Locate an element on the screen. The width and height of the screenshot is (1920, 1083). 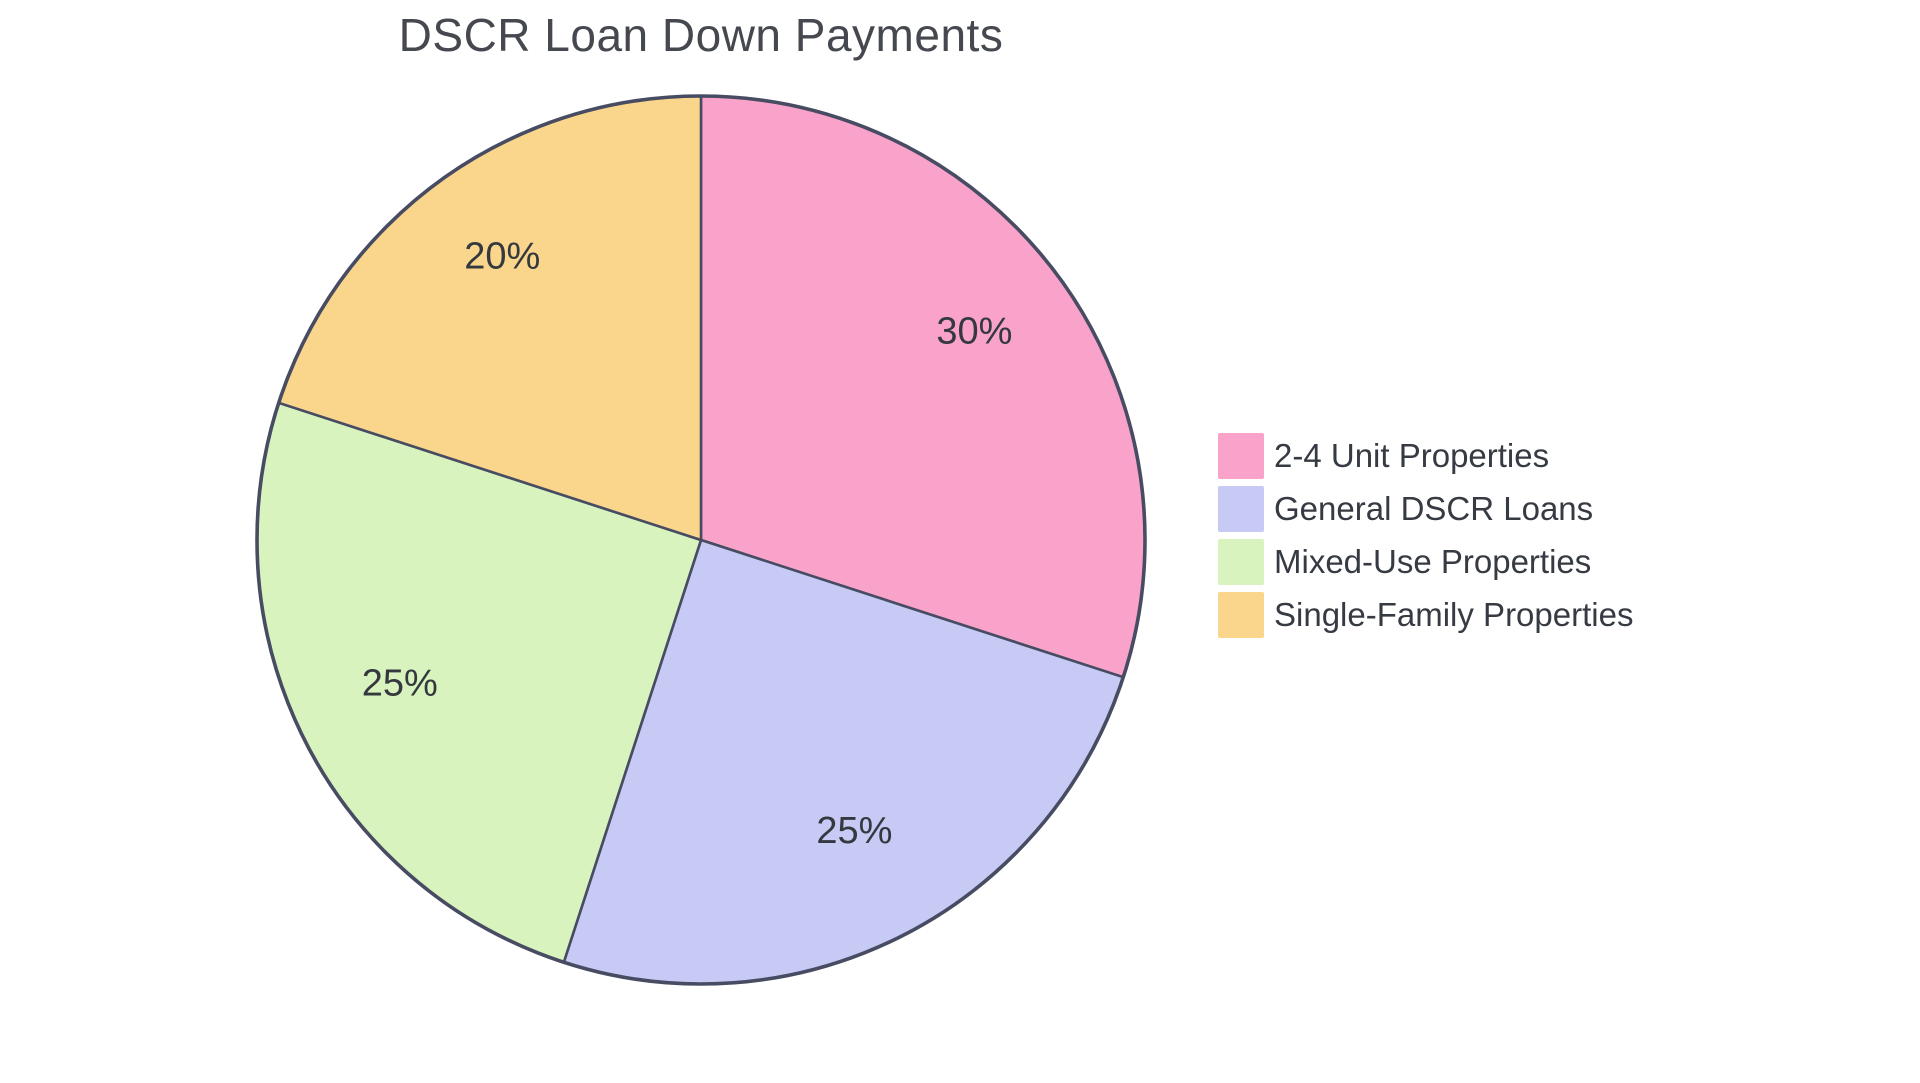
legend-label-4: Single-Family Properties is located at coordinates (1454, 614).